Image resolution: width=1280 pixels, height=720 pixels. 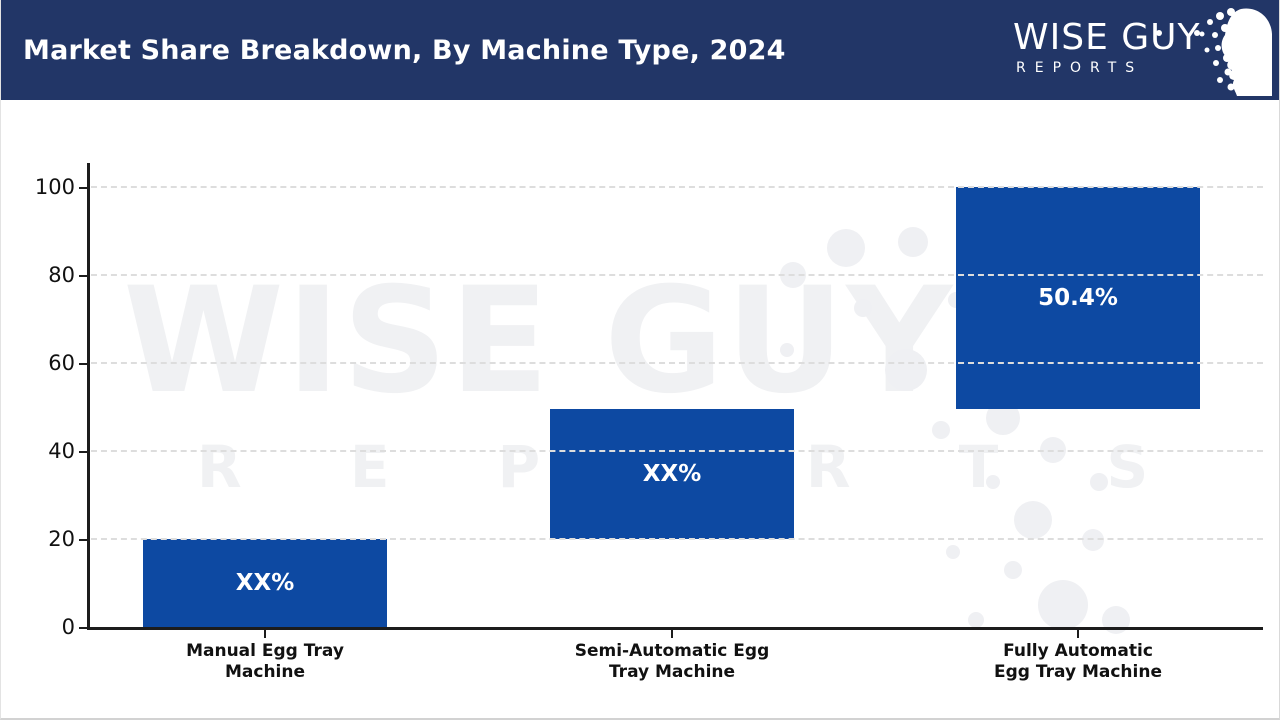 I want to click on y-tick-label: 20, so click(x=61, y=539).